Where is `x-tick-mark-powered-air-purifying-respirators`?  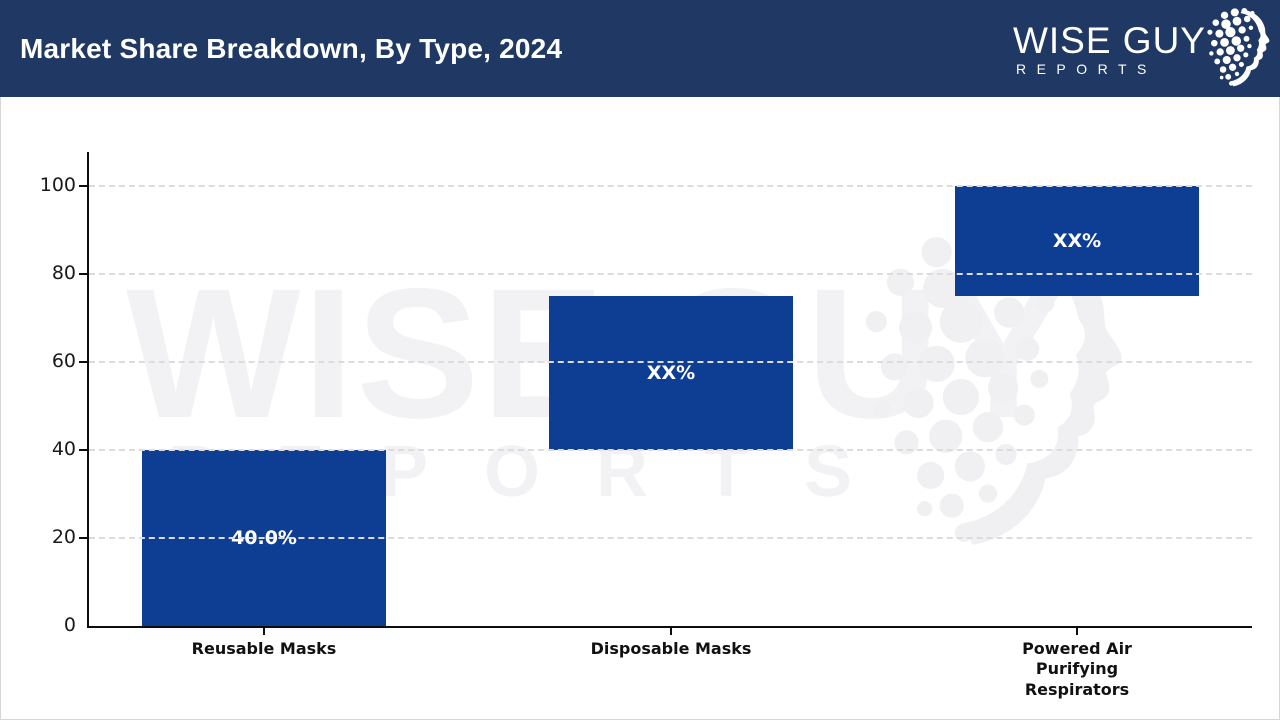
x-tick-mark-powered-air-purifying-respirators is located at coordinates (1077, 631).